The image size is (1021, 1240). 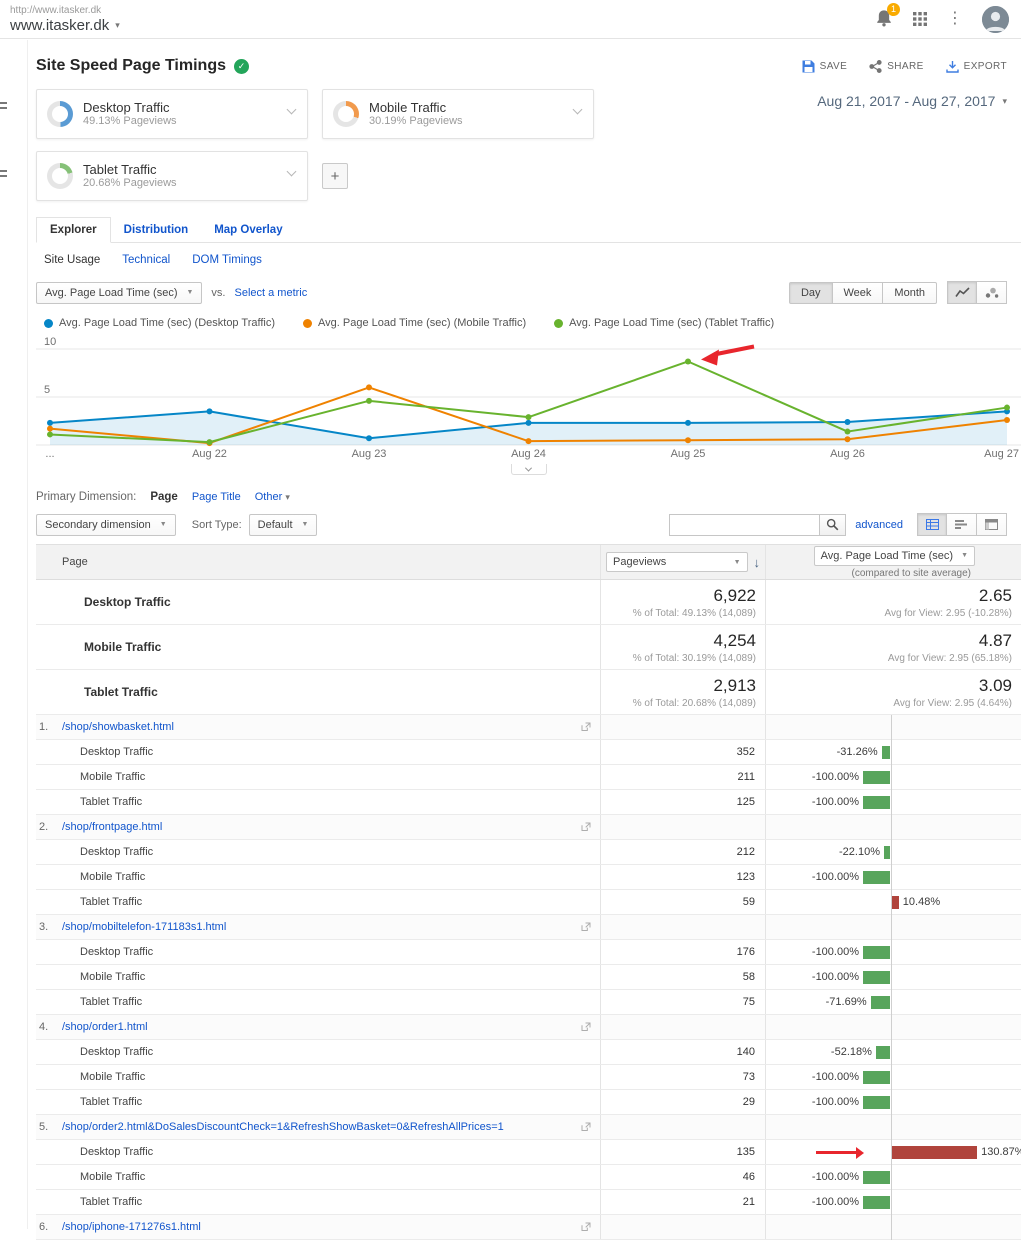 What do you see at coordinates (748, 1102) in the screenshot?
I see `pageviews-value: 29` at bounding box center [748, 1102].